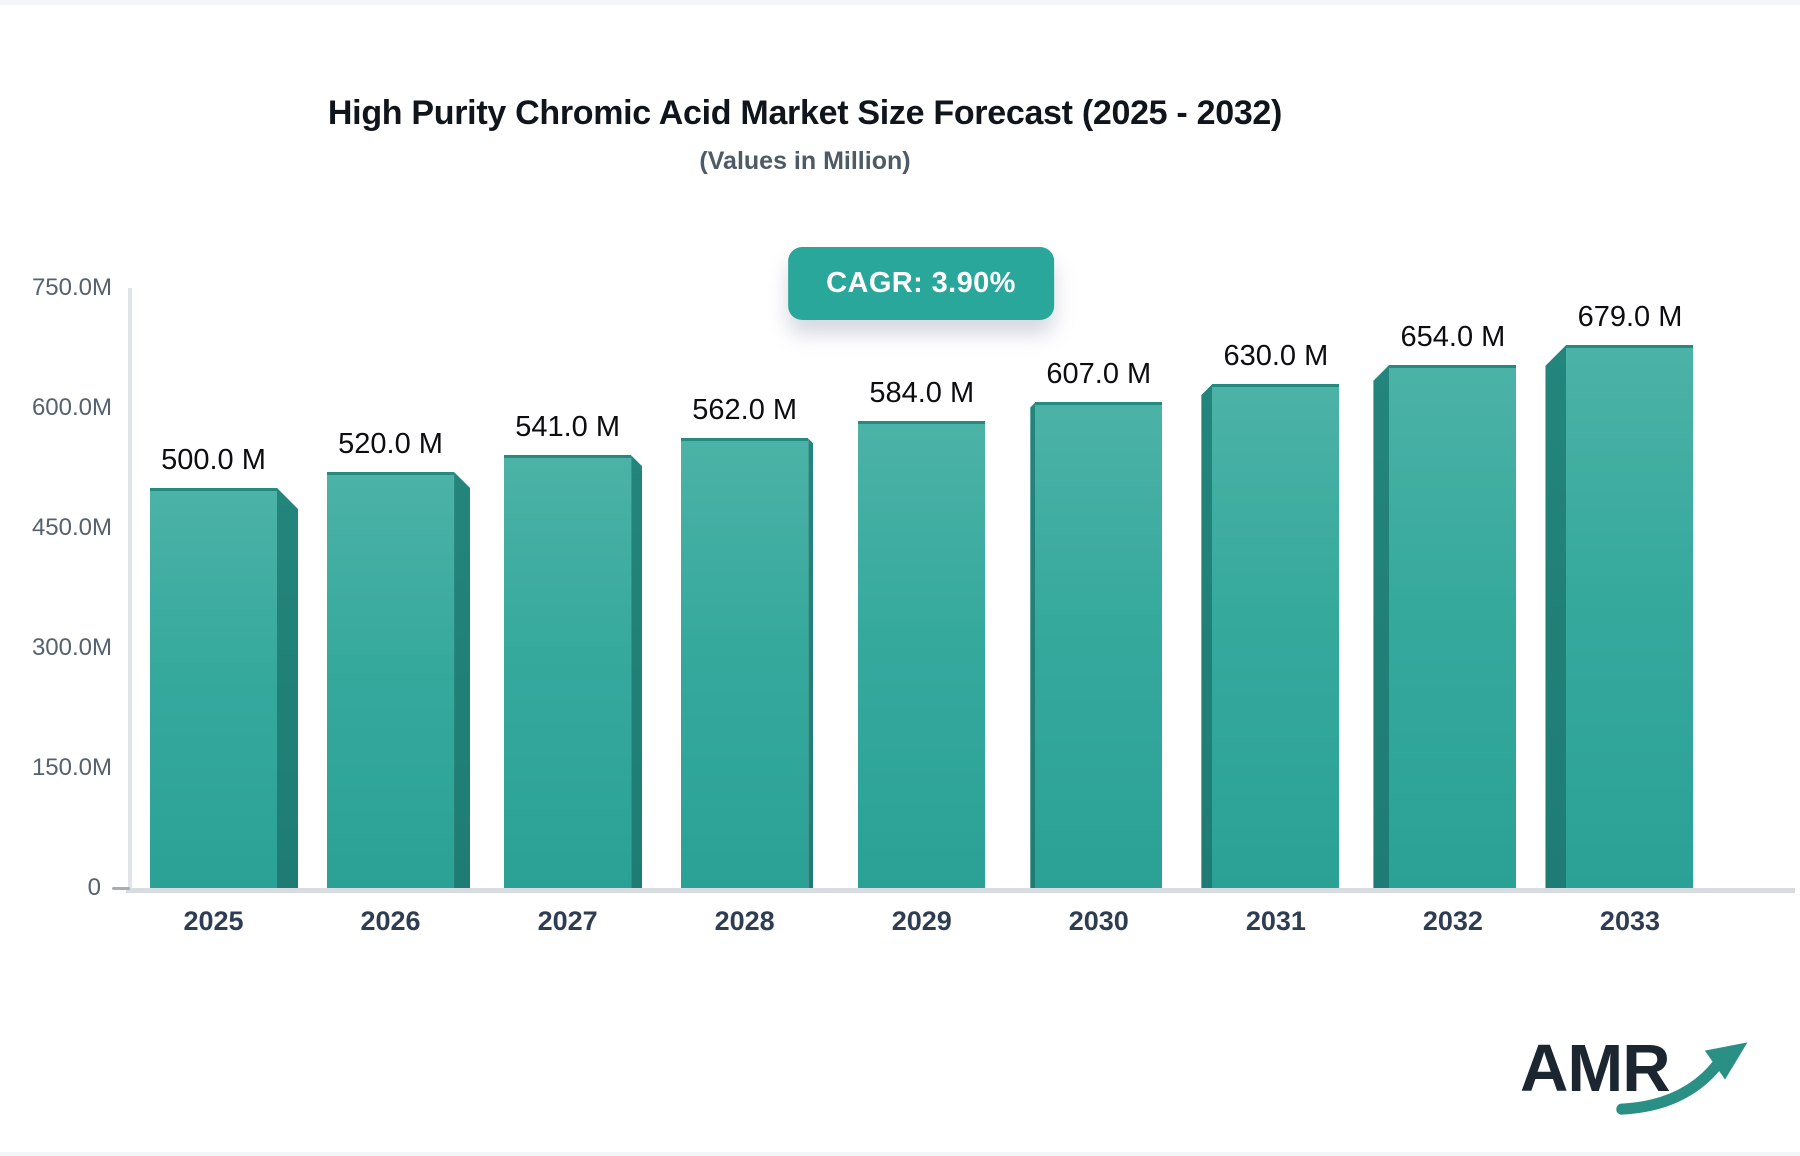  Describe the element at coordinates (921, 921) in the screenshot. I see `x-axis-label-2029: 2029` at that location.